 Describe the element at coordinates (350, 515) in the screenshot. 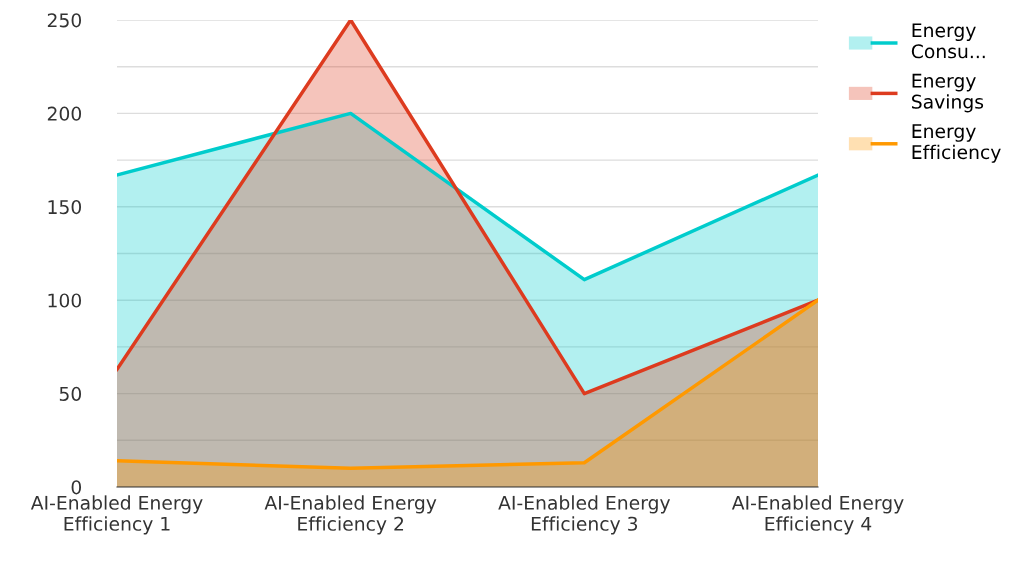

I see `x-tick-label: AI-Enabled Energy Efficiency 2` at that location.